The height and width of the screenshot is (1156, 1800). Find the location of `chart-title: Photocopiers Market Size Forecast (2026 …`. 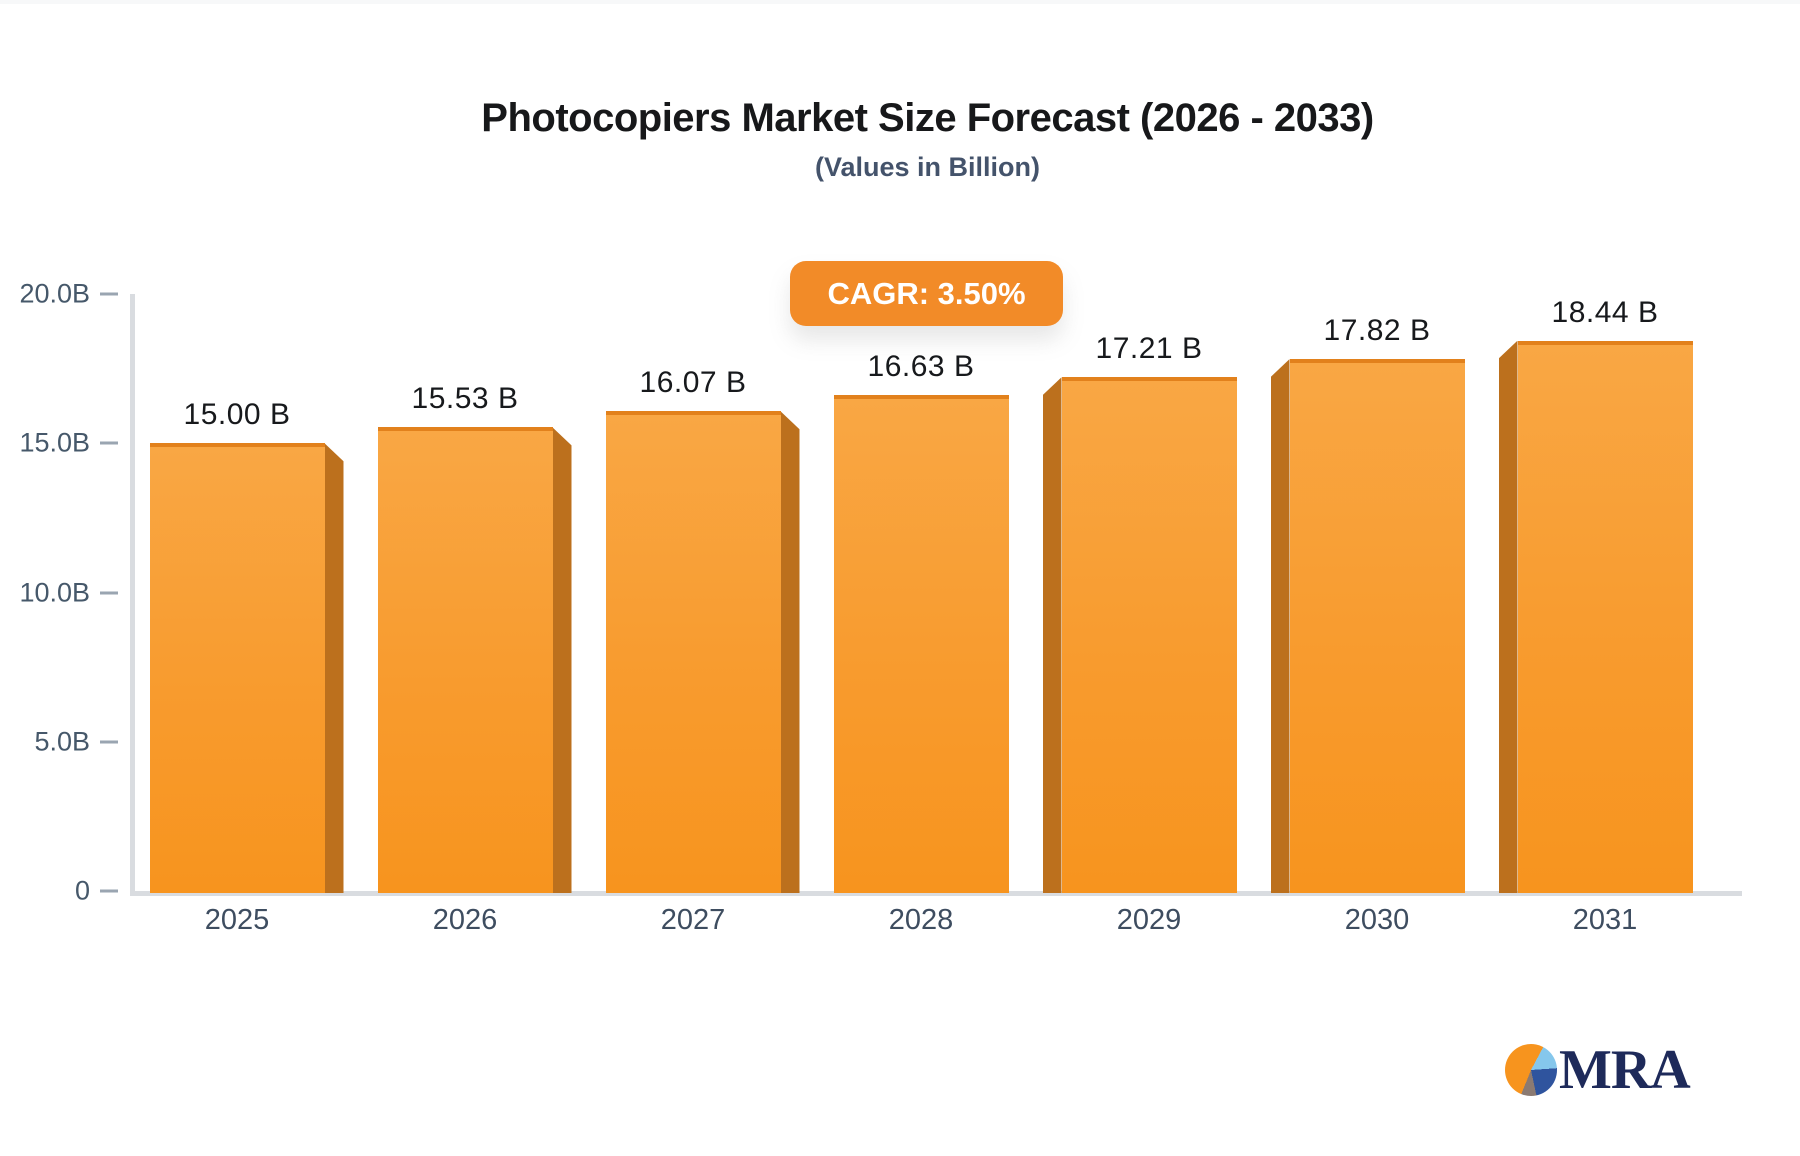

chart-title: Photocopiers Market Size Forecast (2026 … is located at coordinates (927, 118).